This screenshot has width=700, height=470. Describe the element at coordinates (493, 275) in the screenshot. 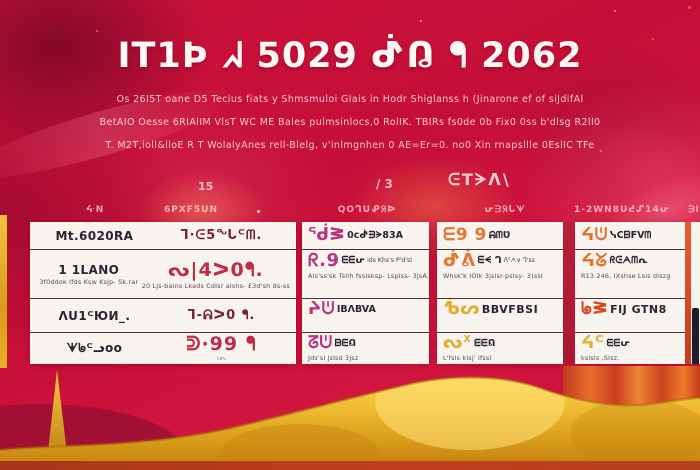

I see `row-sub: Whsk'k IOIk 3jslsr-pslsy- 3)ssl` at that location.